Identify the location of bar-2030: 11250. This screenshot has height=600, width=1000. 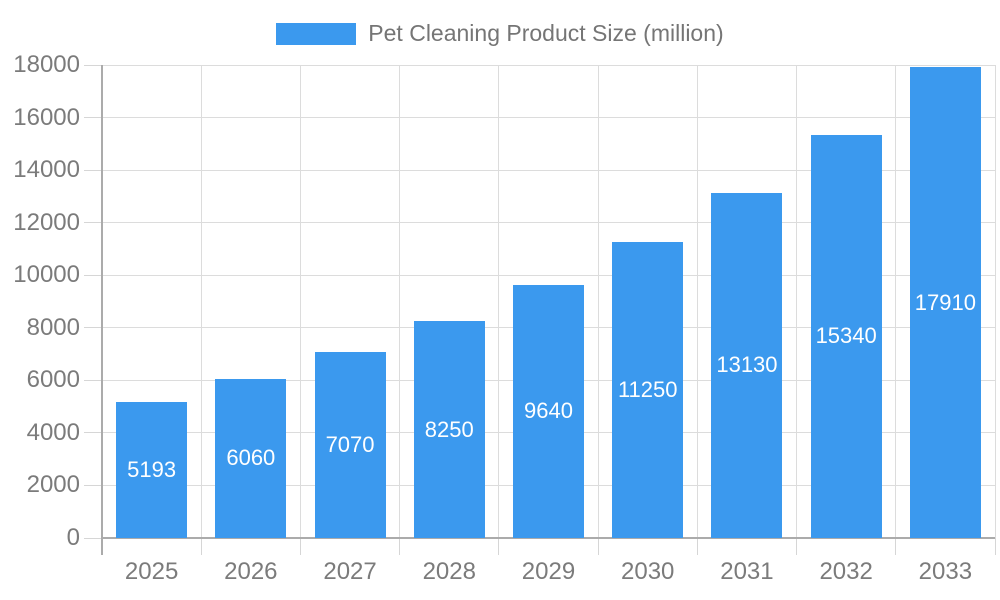
(648, 390).